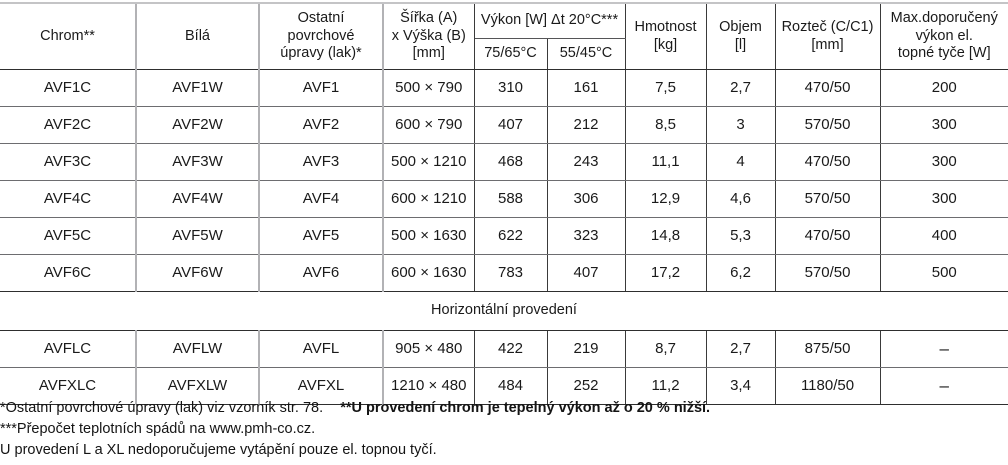 This screenshot has height=465, width=1008. I want to click on cell-bila: AVF5W, so click(198, 236).